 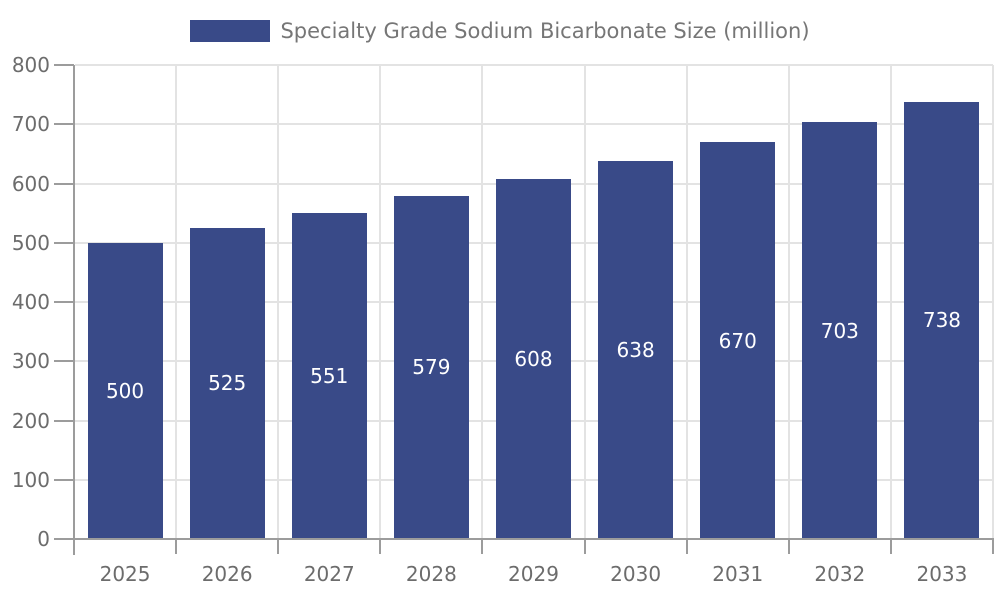 What do you see at coordinates (30, 242) in the screenshot?
I see `y-tick-label-500: 500` at bounding box center [30, 242].